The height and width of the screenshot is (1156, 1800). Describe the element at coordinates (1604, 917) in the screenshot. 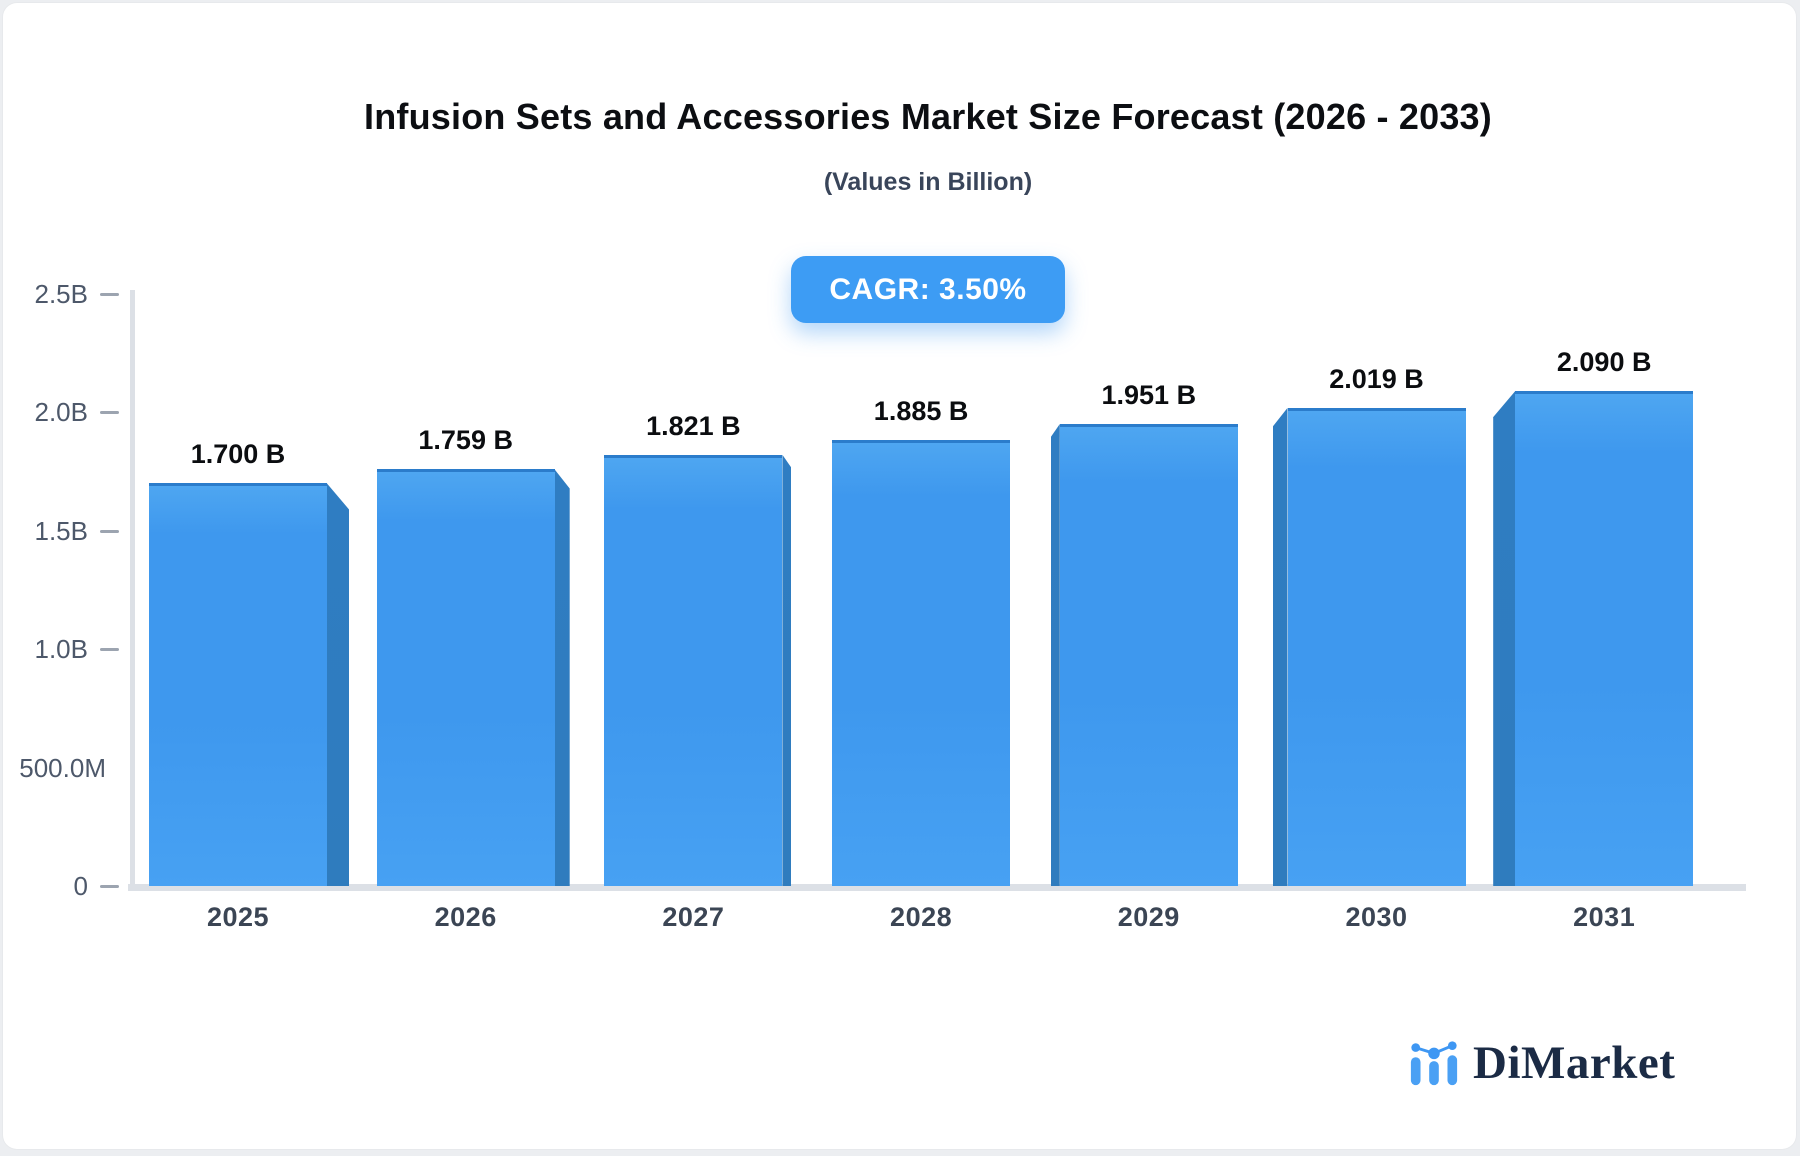

I see `x-axis-label: 2031` at that location.